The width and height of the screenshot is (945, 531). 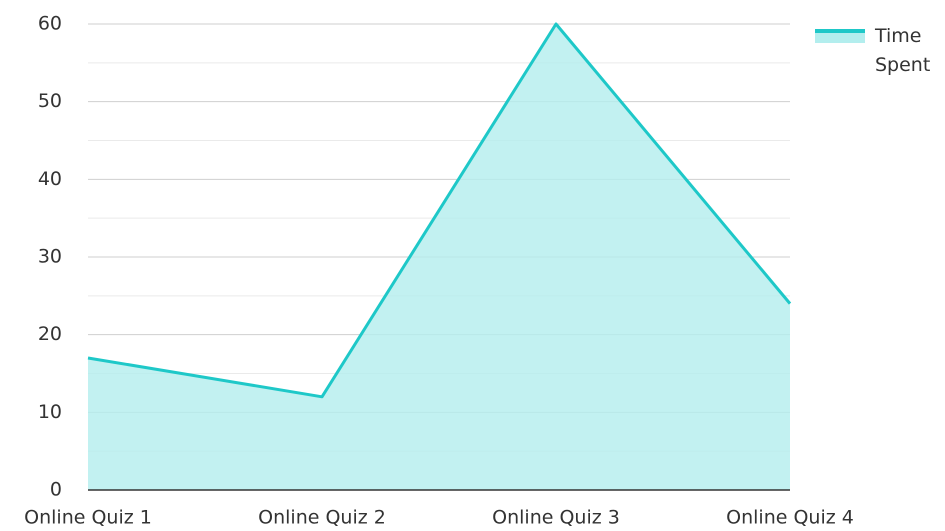 I want to click on x-tick-label: Online Quiz 2, so click(x=322, y=518).